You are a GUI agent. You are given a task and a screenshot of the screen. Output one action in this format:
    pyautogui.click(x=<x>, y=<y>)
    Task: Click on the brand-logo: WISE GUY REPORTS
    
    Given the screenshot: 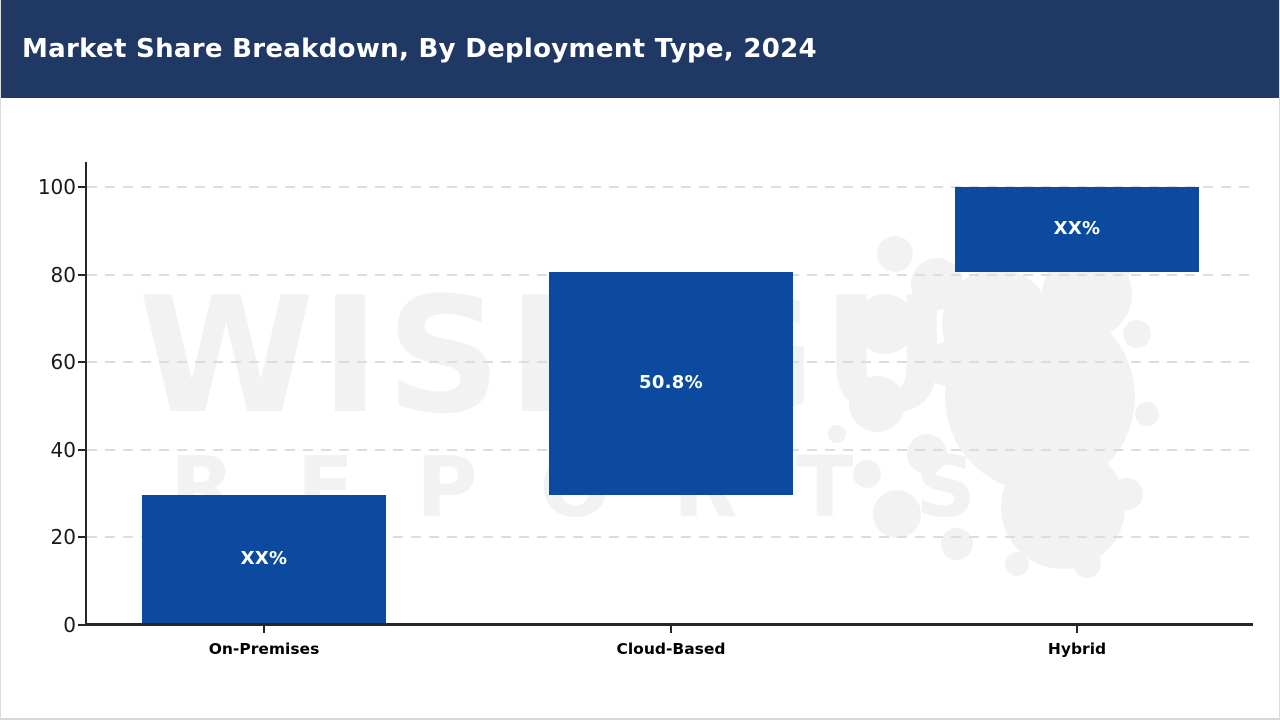 What is the action you would take?
    pyautogui.click(x=1155, y=49)
    